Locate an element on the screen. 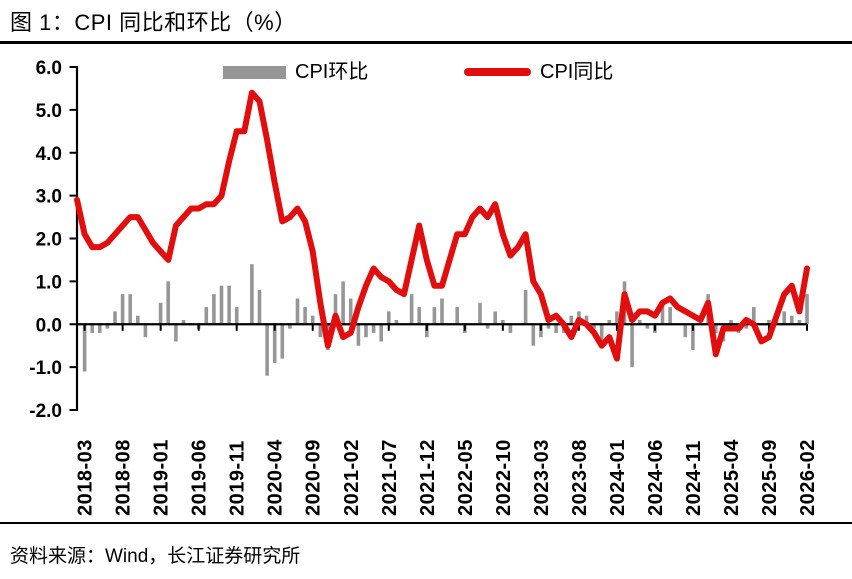  svg-text: 2022-10 is located at coordinates (504, 477).